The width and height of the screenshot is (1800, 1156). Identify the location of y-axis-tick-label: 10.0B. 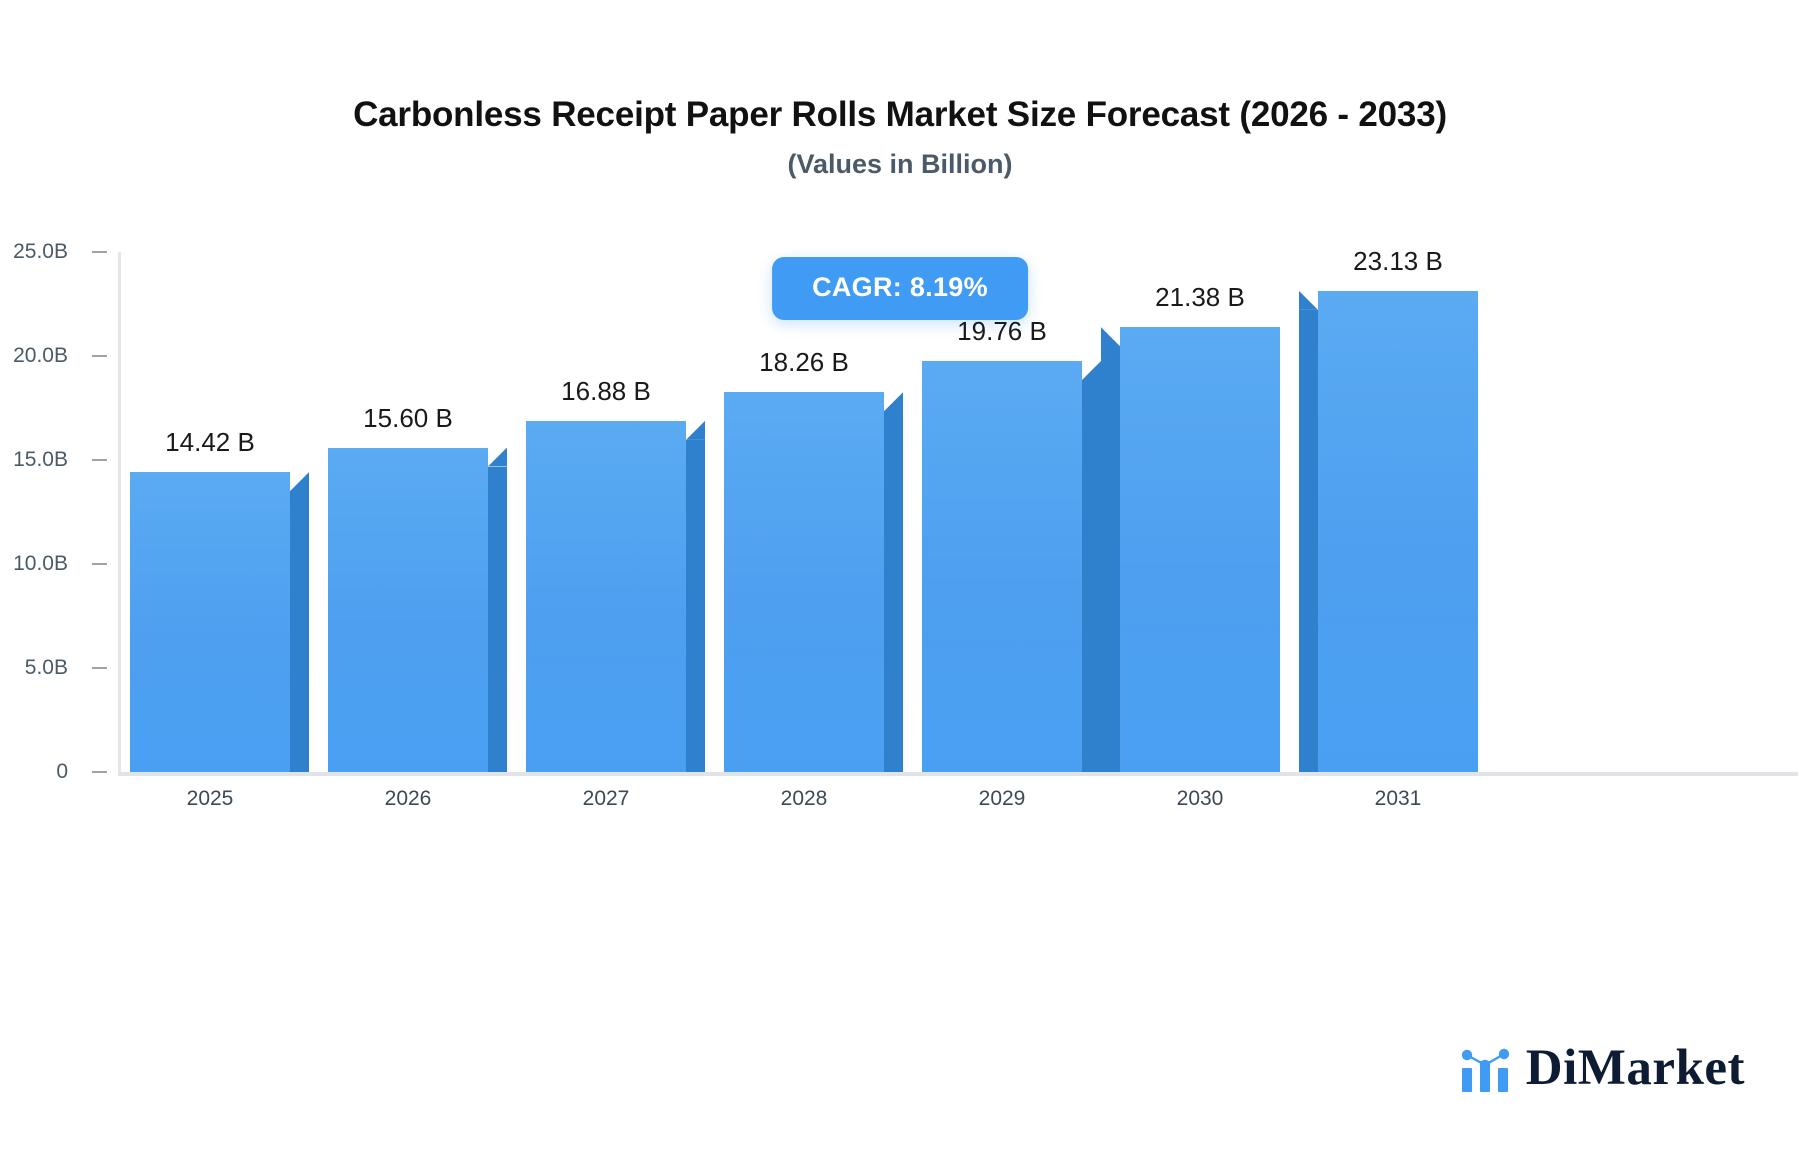
(40, 563).